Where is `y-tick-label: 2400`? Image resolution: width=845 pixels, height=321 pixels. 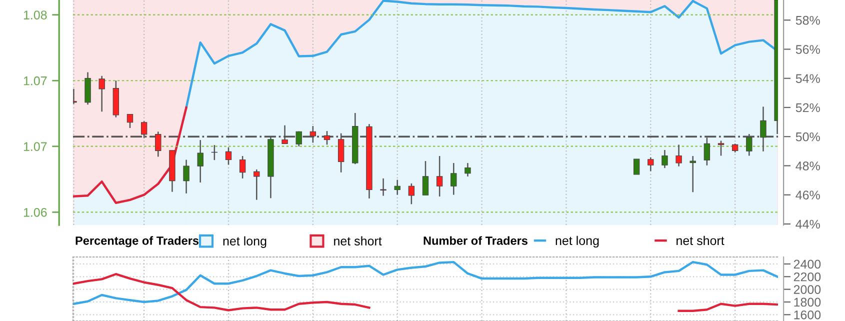 y-tick-label: 2400 is located at coordinates (807, 264).